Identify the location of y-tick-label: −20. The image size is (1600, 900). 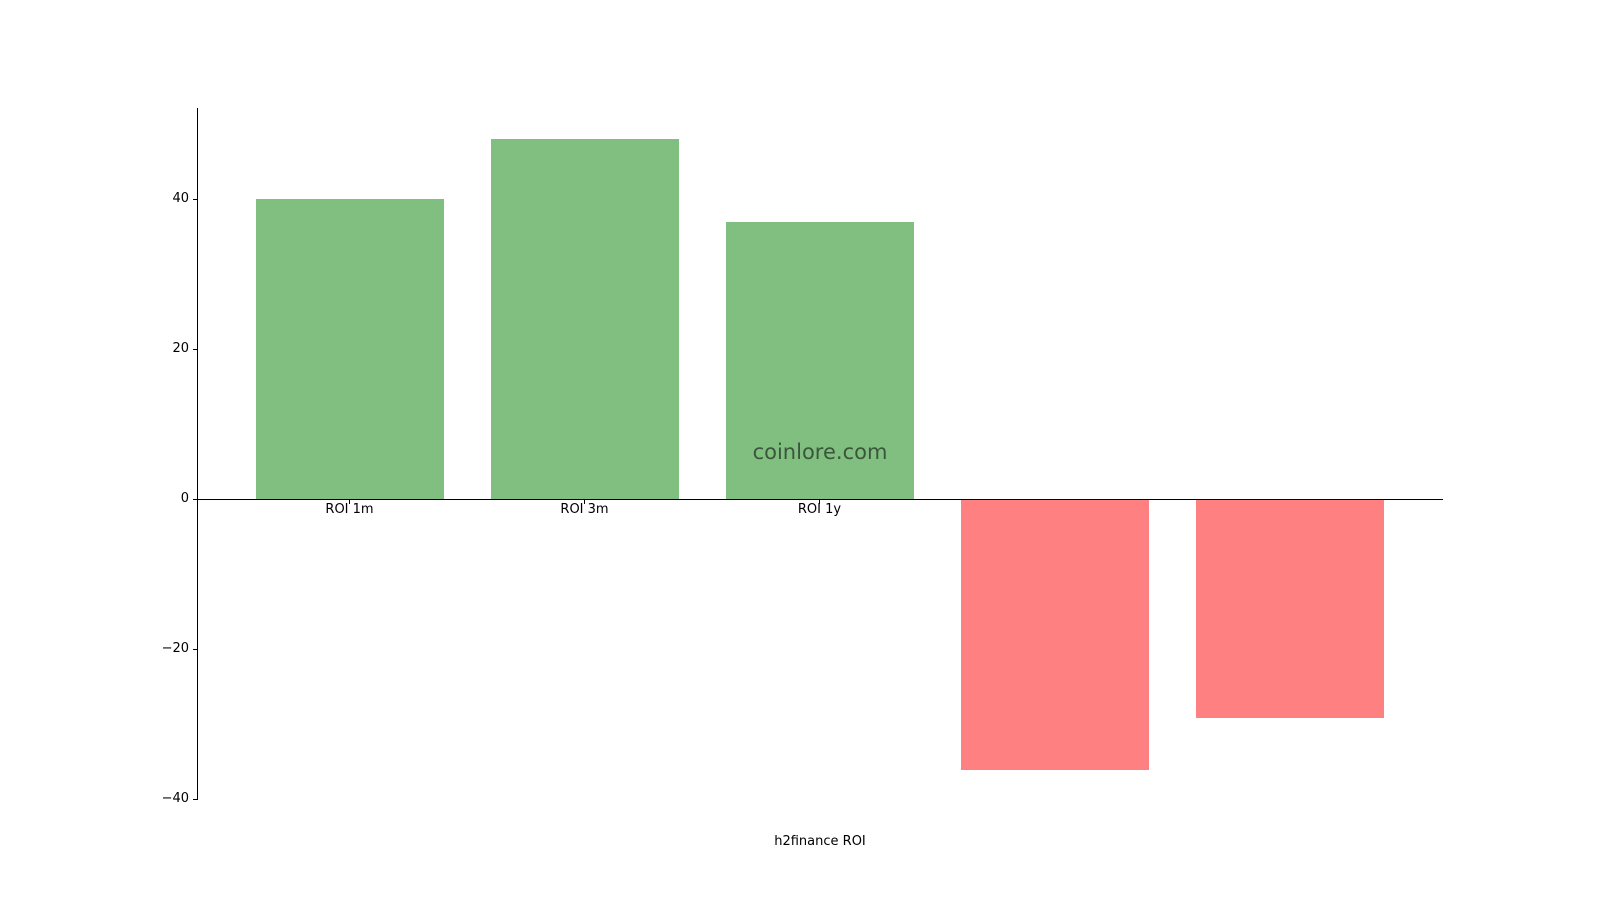
(175, 648).